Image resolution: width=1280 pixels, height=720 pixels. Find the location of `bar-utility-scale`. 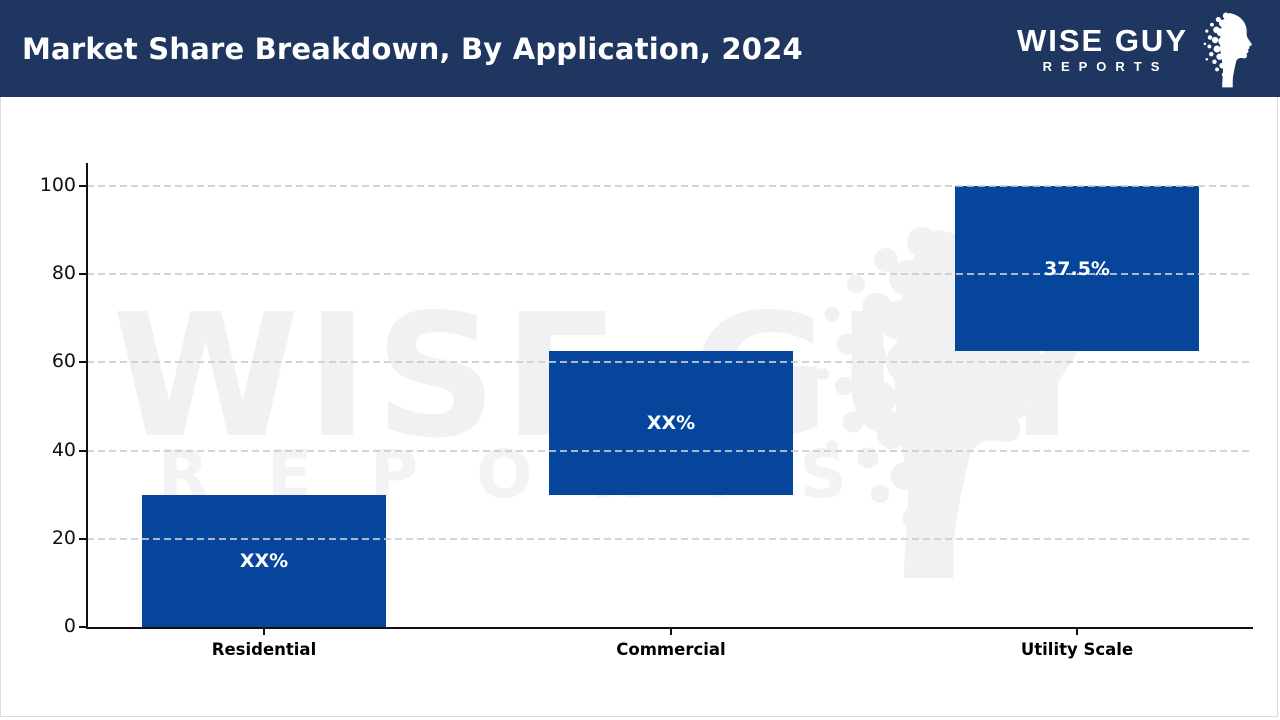

bar-utility-scale is located at coordinates (1077, 269).